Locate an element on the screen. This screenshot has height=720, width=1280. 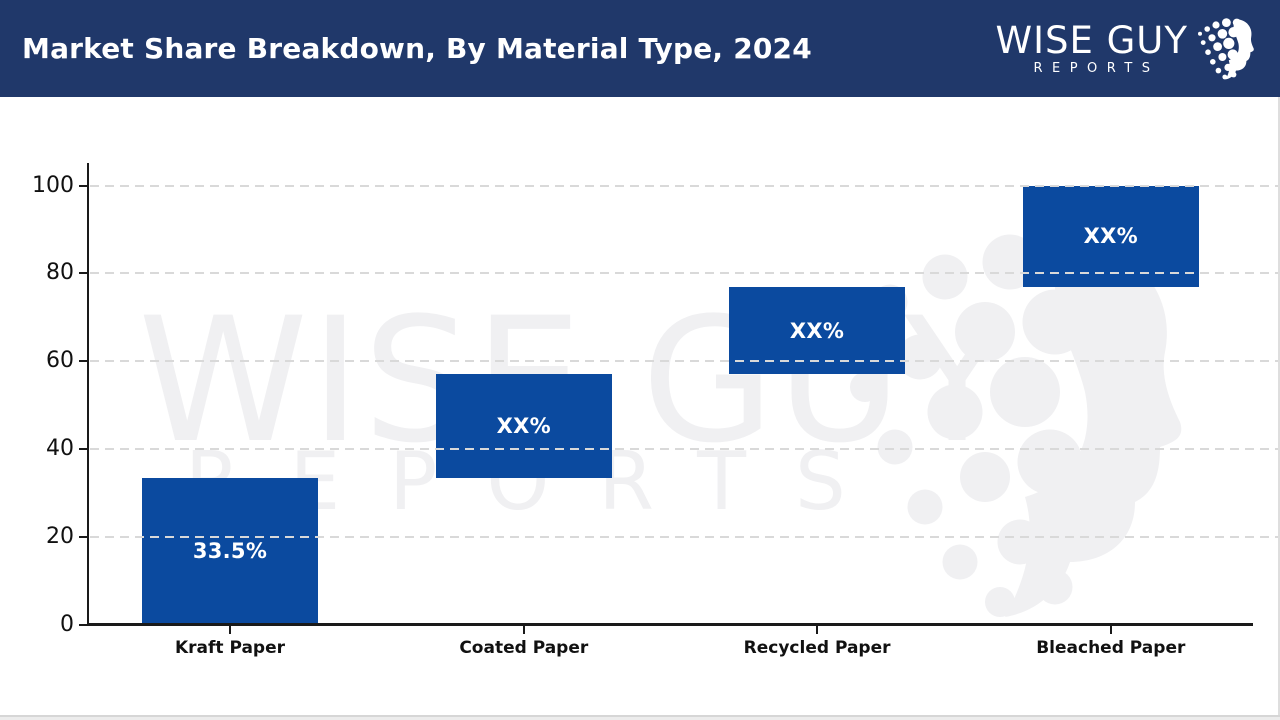
bar-recycled-paper: XX% is located at coordinates (817, 330).